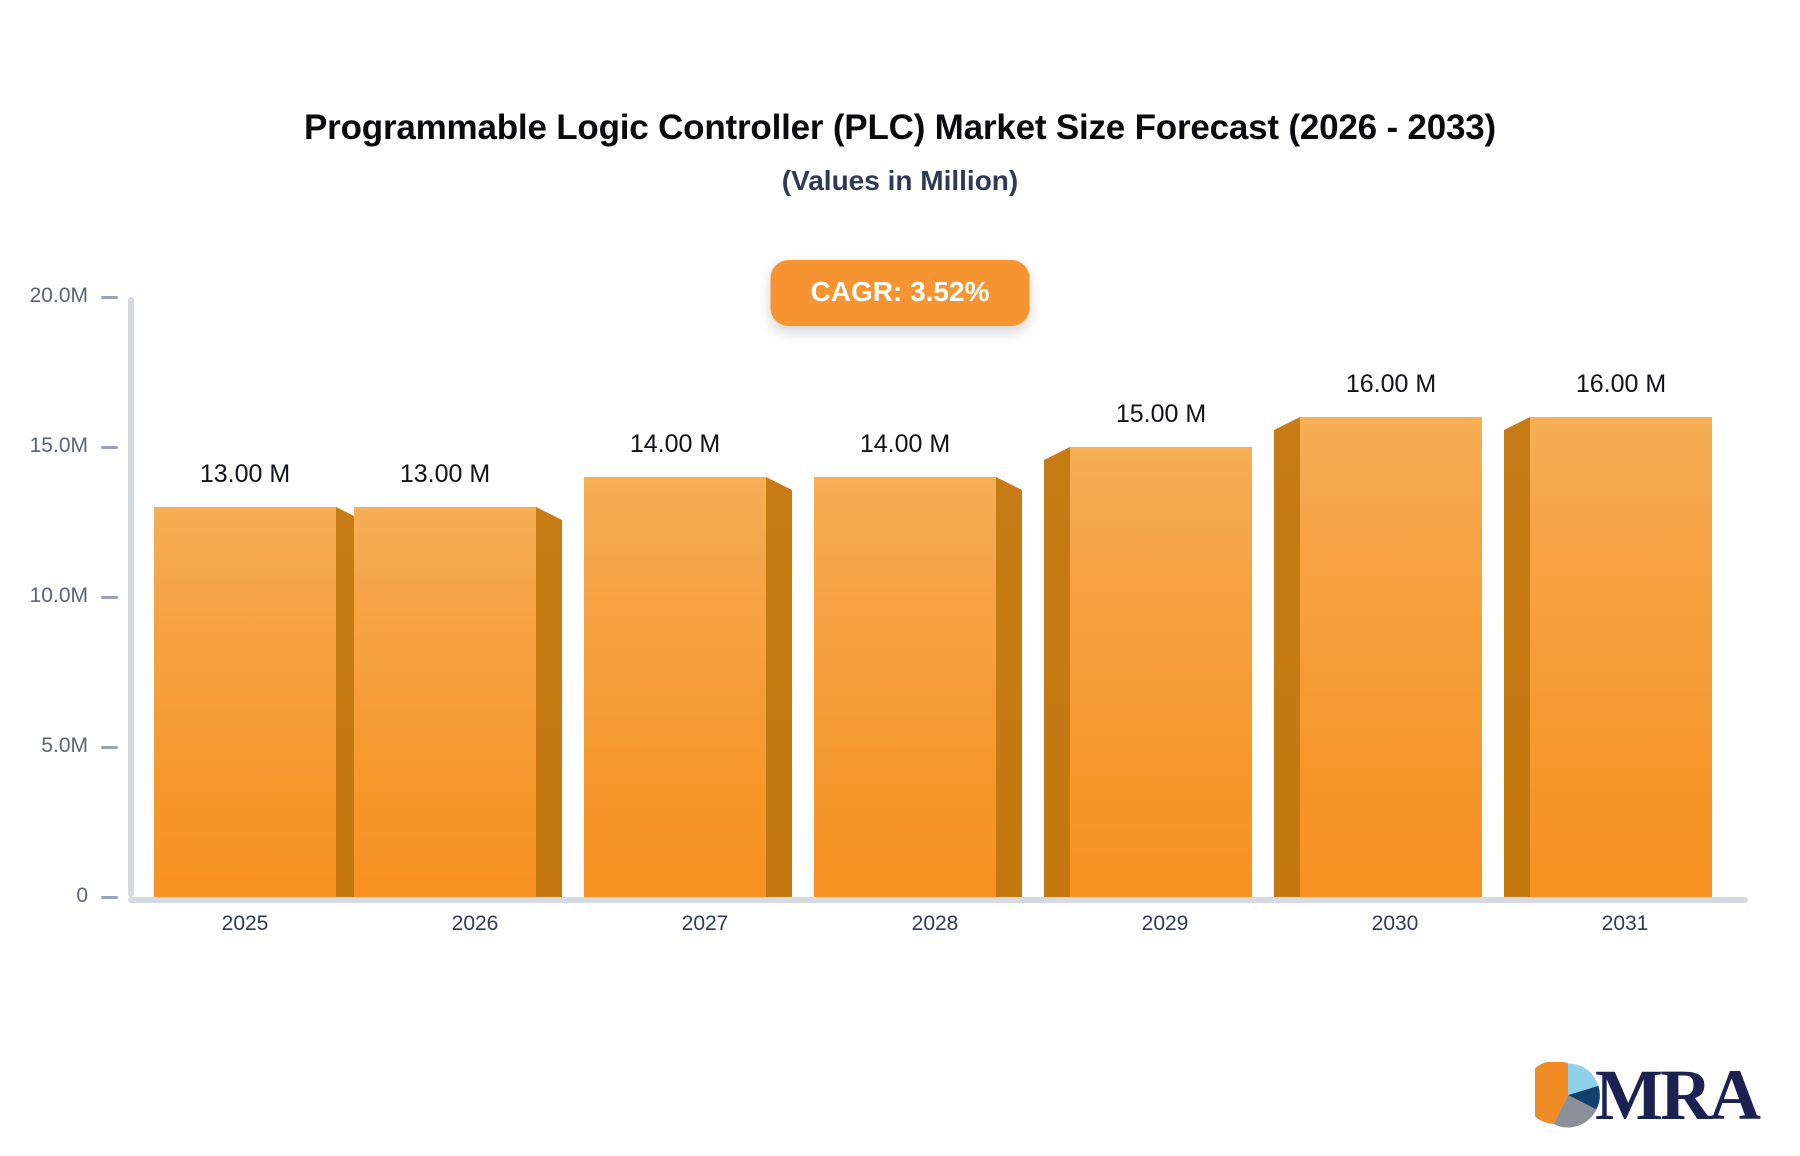  I want to click on x-tick-label-2027: 2027, so click(705, 923).